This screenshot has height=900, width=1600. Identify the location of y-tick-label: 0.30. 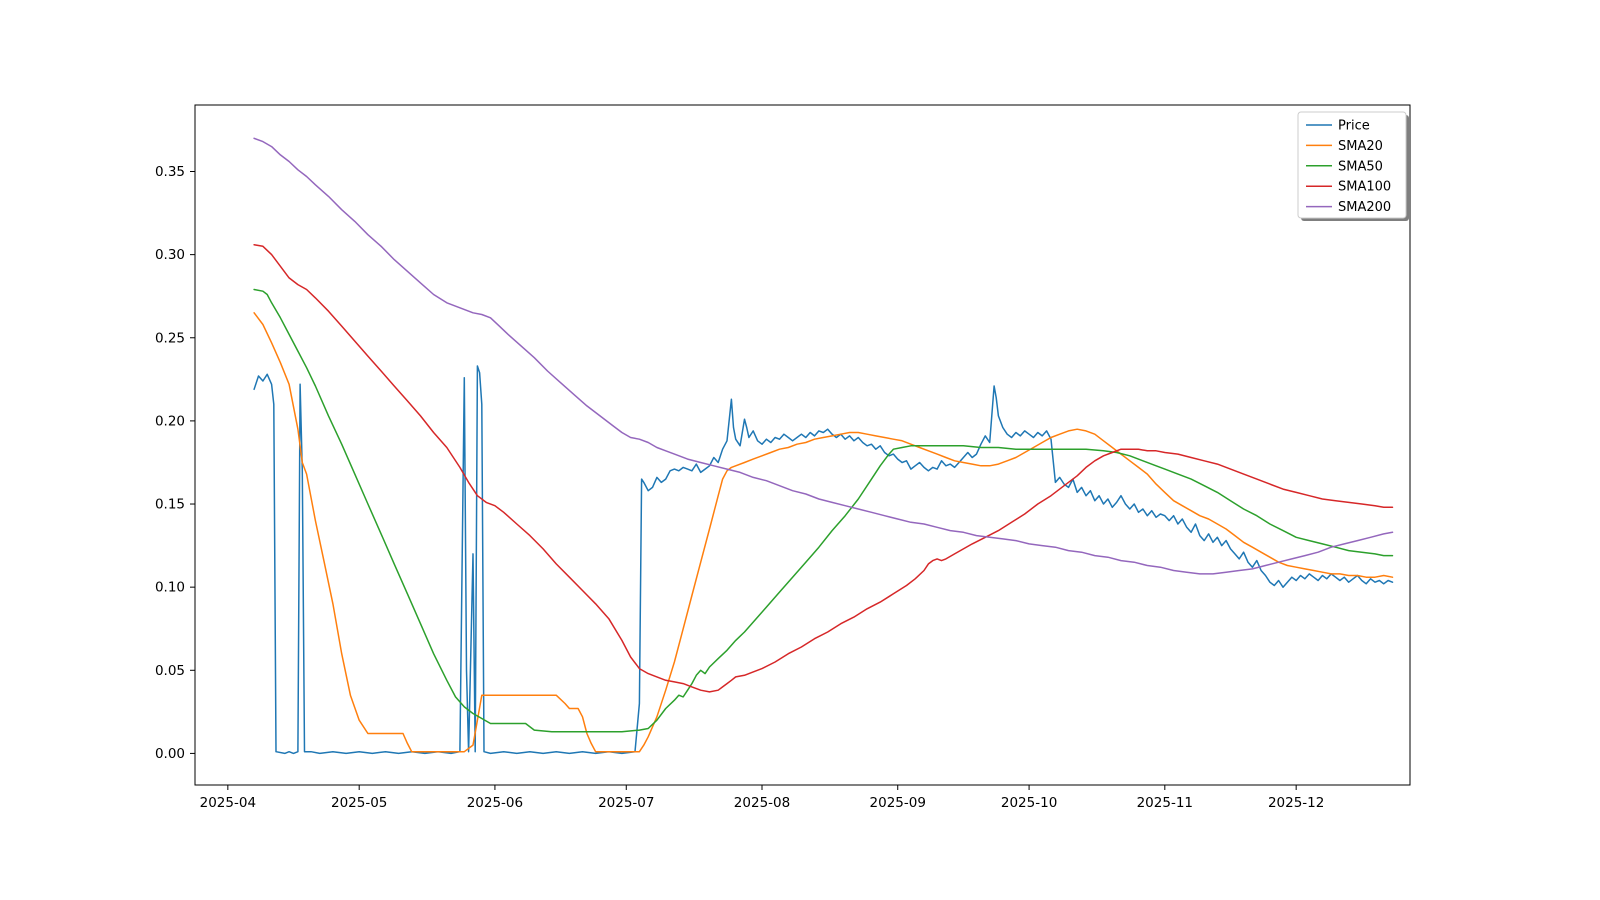
(170, 255).